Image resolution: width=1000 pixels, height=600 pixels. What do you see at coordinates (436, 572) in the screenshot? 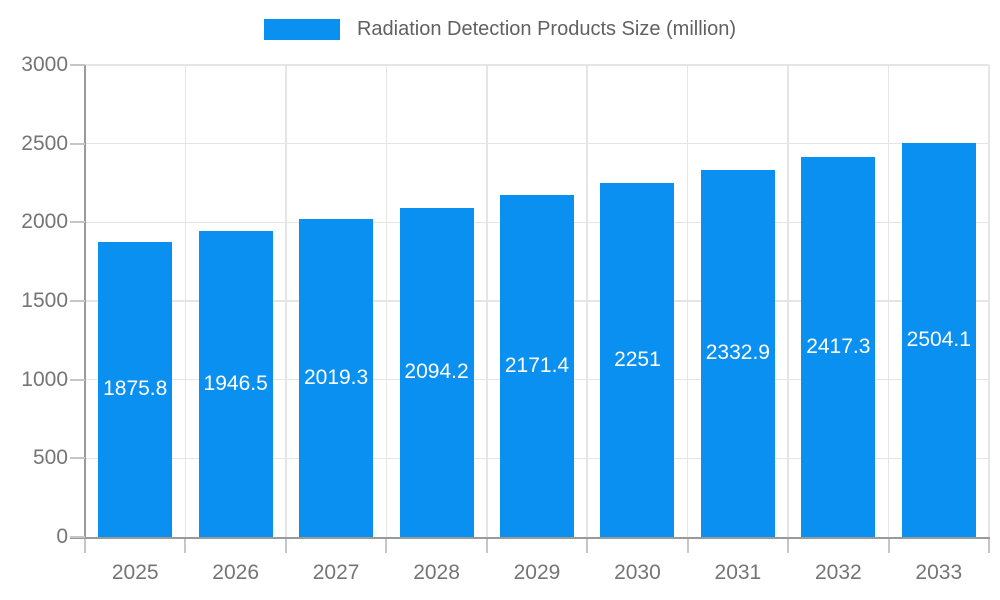
I see `x-tick-label: 2028` at bounding box center [436, 572].